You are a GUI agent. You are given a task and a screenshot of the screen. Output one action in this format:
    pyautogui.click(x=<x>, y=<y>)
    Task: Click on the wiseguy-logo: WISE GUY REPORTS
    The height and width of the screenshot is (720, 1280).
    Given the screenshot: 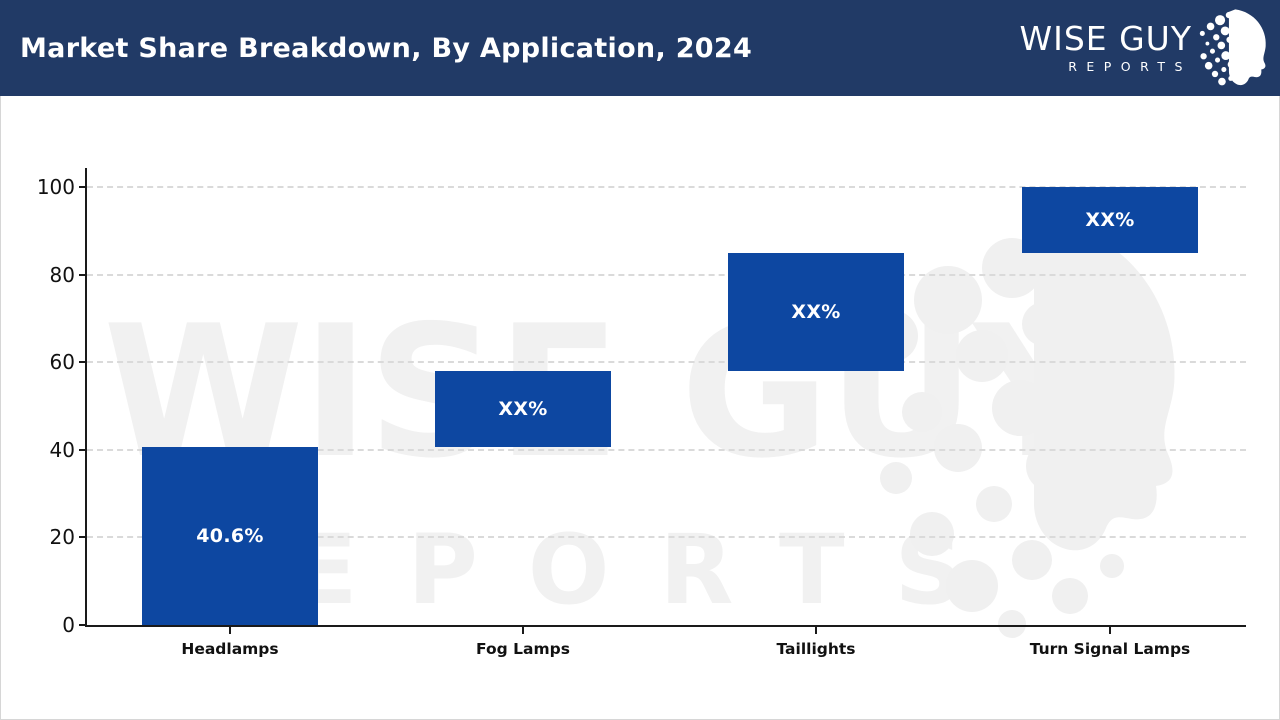 What is the action you would take?
    pyautogui.click(x=1145, y=48)
    